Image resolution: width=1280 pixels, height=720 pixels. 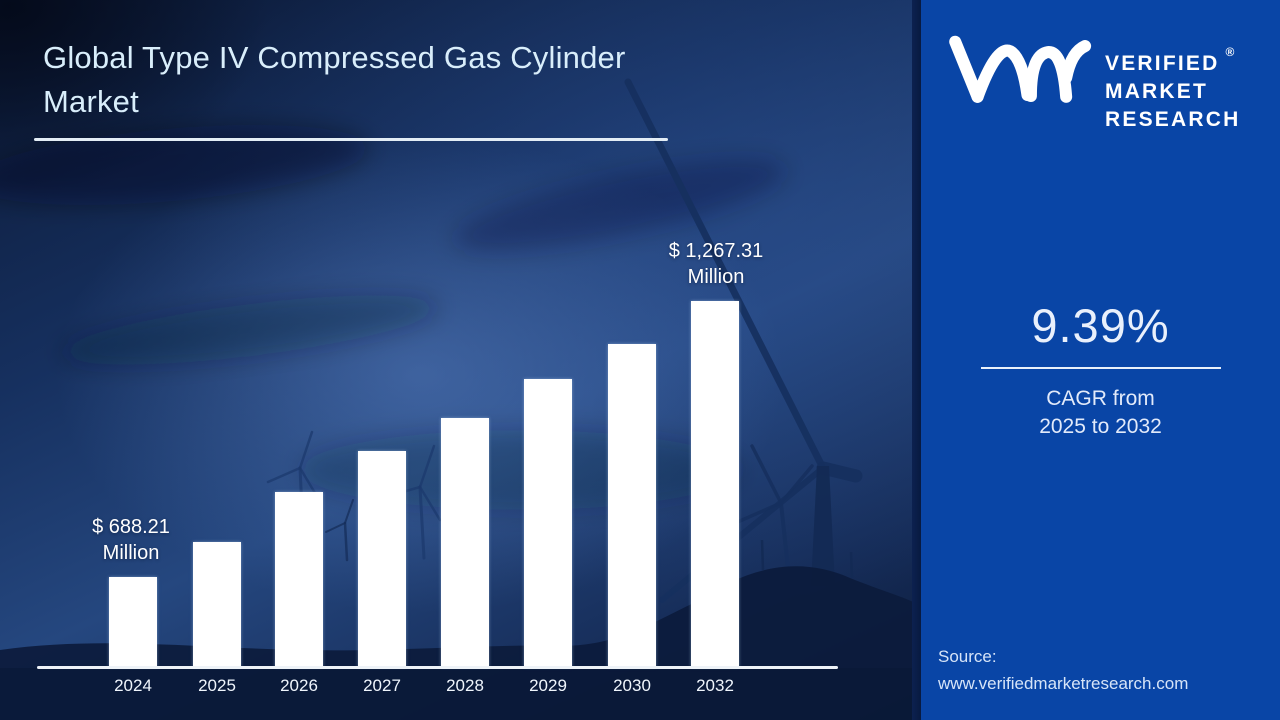 I want to click on source-label: Source:, so click(x=967, y=656).